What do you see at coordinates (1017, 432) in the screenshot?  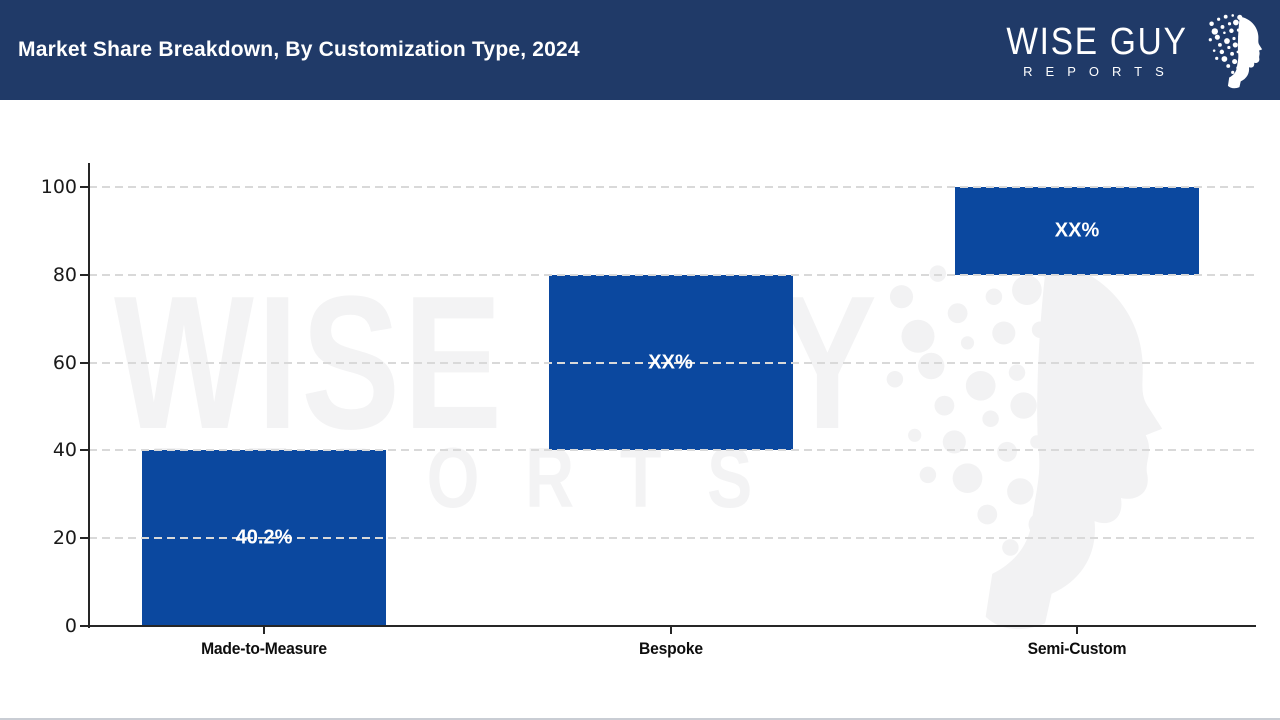 I see `watermark-face-icon` at bounding box center [1017, 432].